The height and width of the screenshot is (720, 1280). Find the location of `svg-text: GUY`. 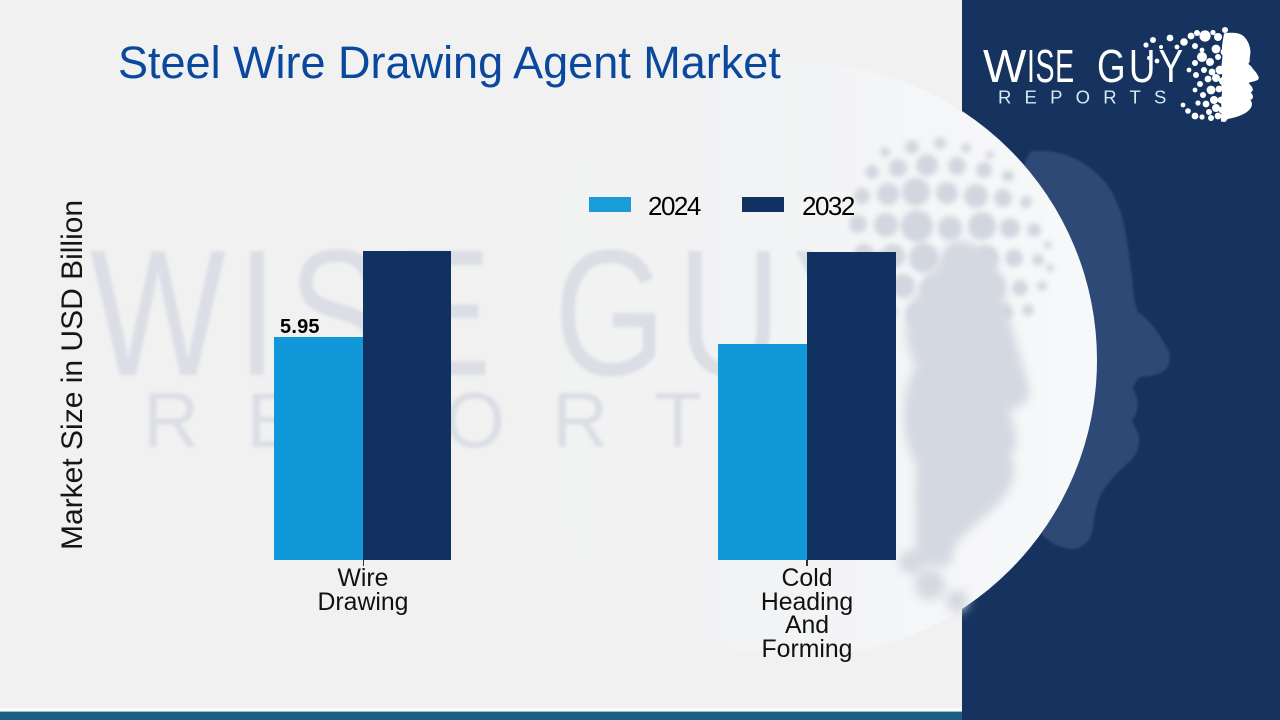

svg-text: GUY is located at coordinates (1141, 66).